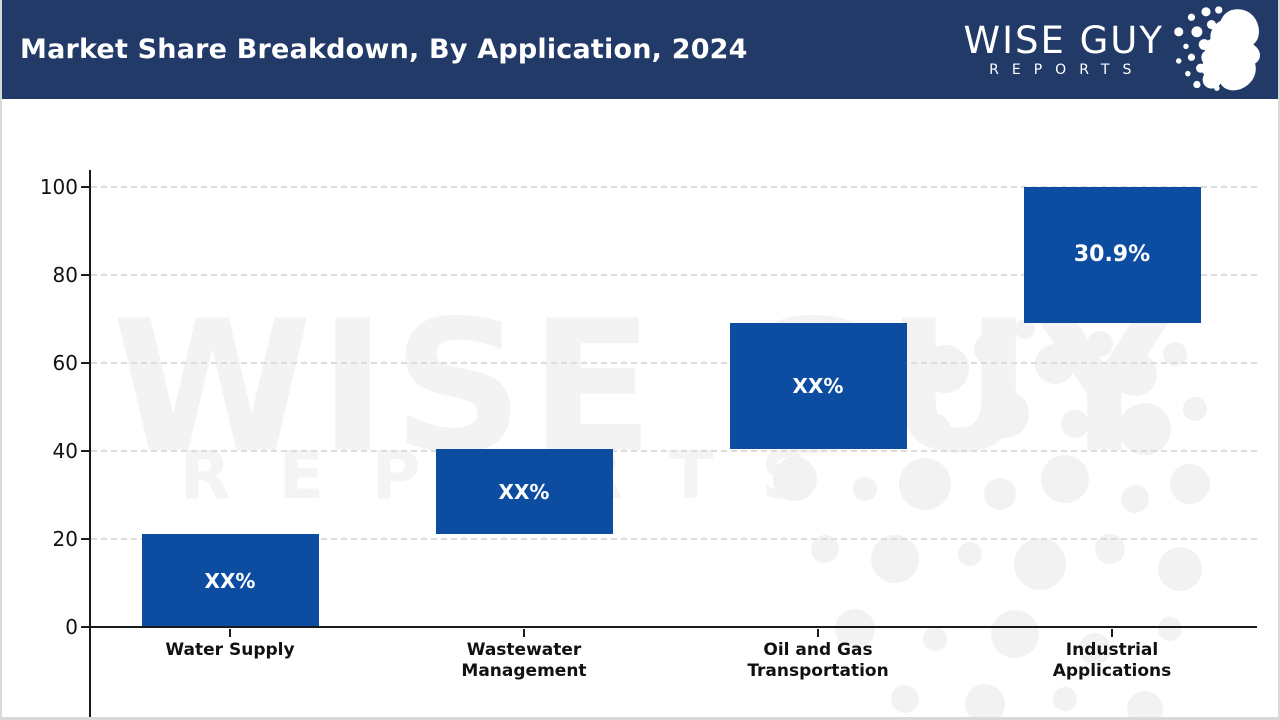 This screenshot has width=1280, height=720. I want to click on bar-industrial-applications: 30.9%, so click(1112, 254).